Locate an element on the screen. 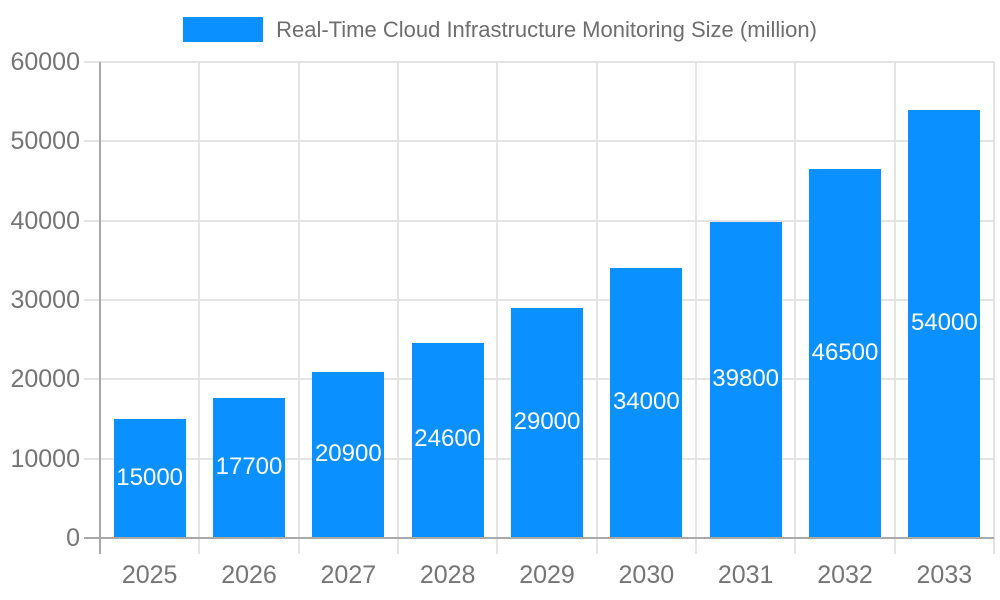 The width and height of the screenshot is (1000, 600). x-axis-tick-label: 2025 is located at coordinates (149, 575).